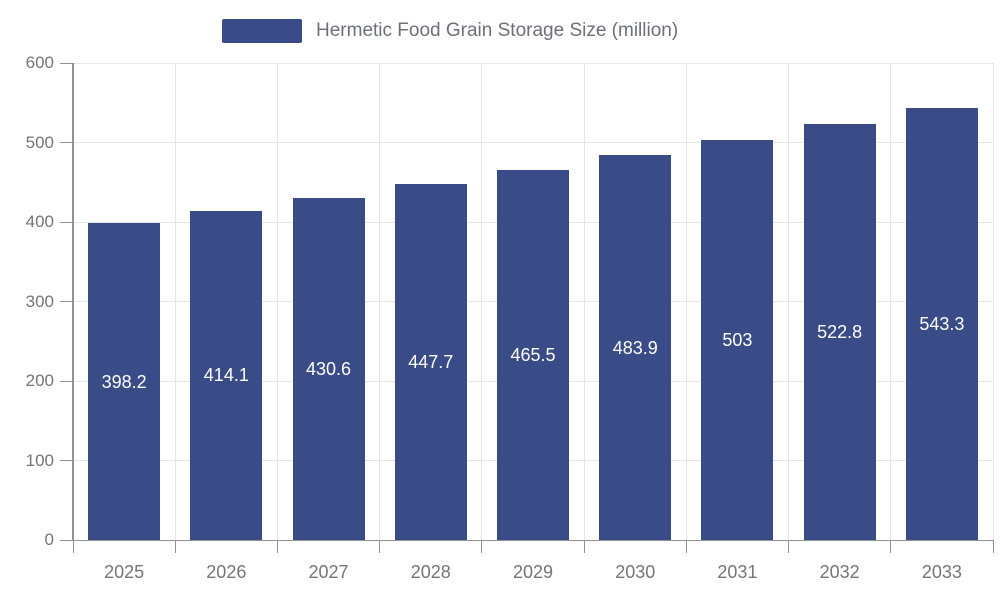 Image resolution: width=1000 pixels, height=600 pixels. Describe the element at coordinates (328, 572) in the screenshot. I see `x-axis-label: 2027` at that location.